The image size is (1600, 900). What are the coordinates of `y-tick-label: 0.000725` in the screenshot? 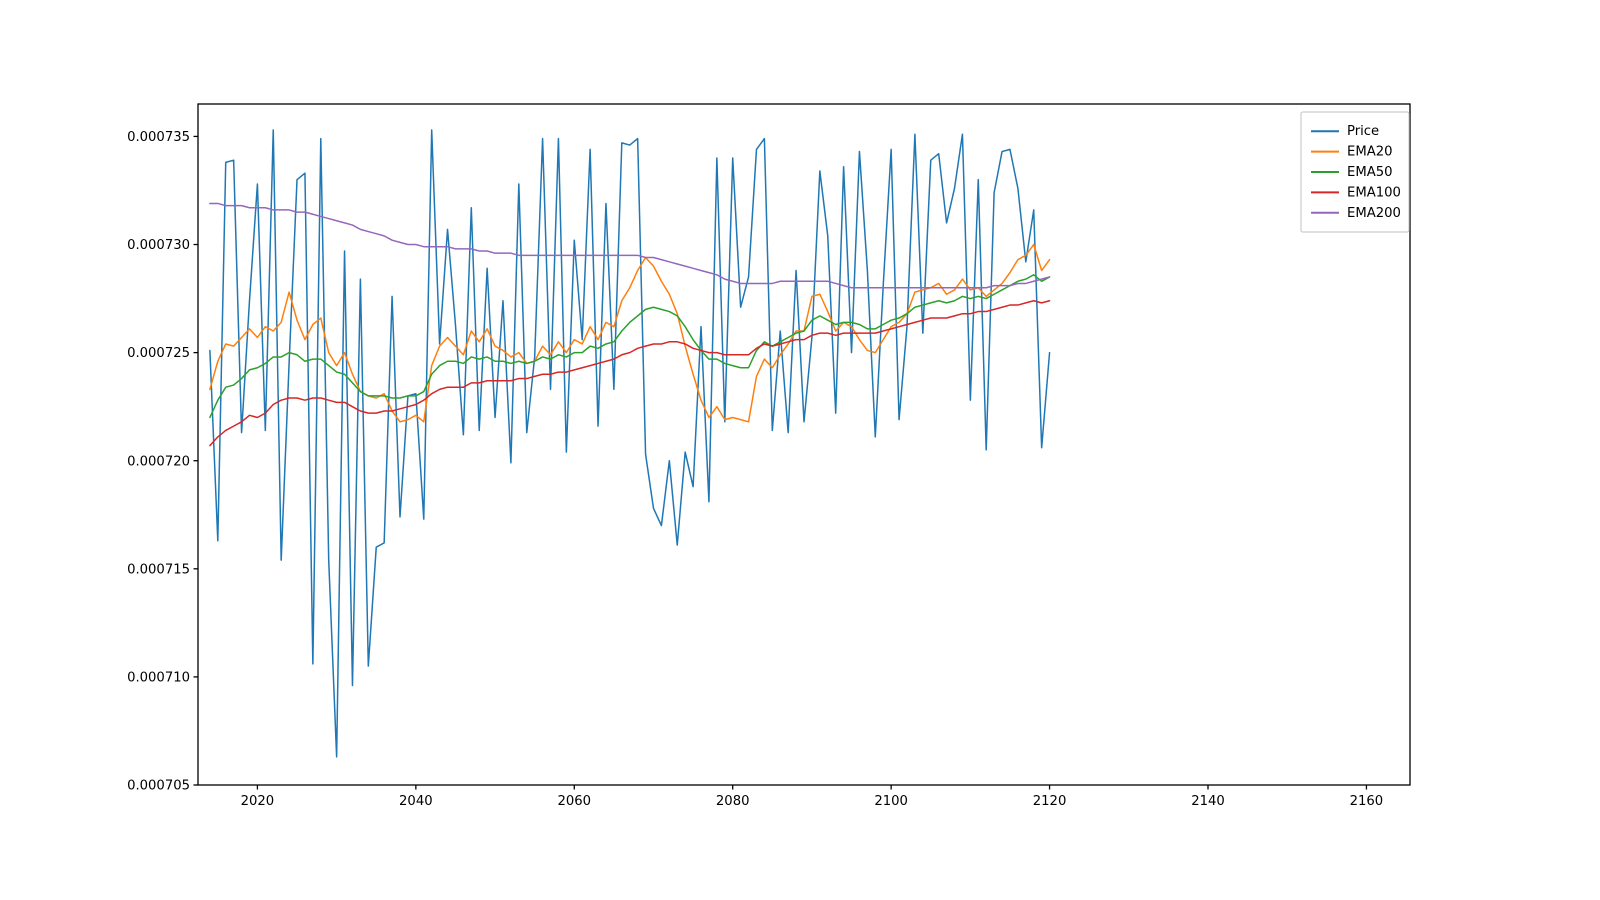 It's located at (158, 353).